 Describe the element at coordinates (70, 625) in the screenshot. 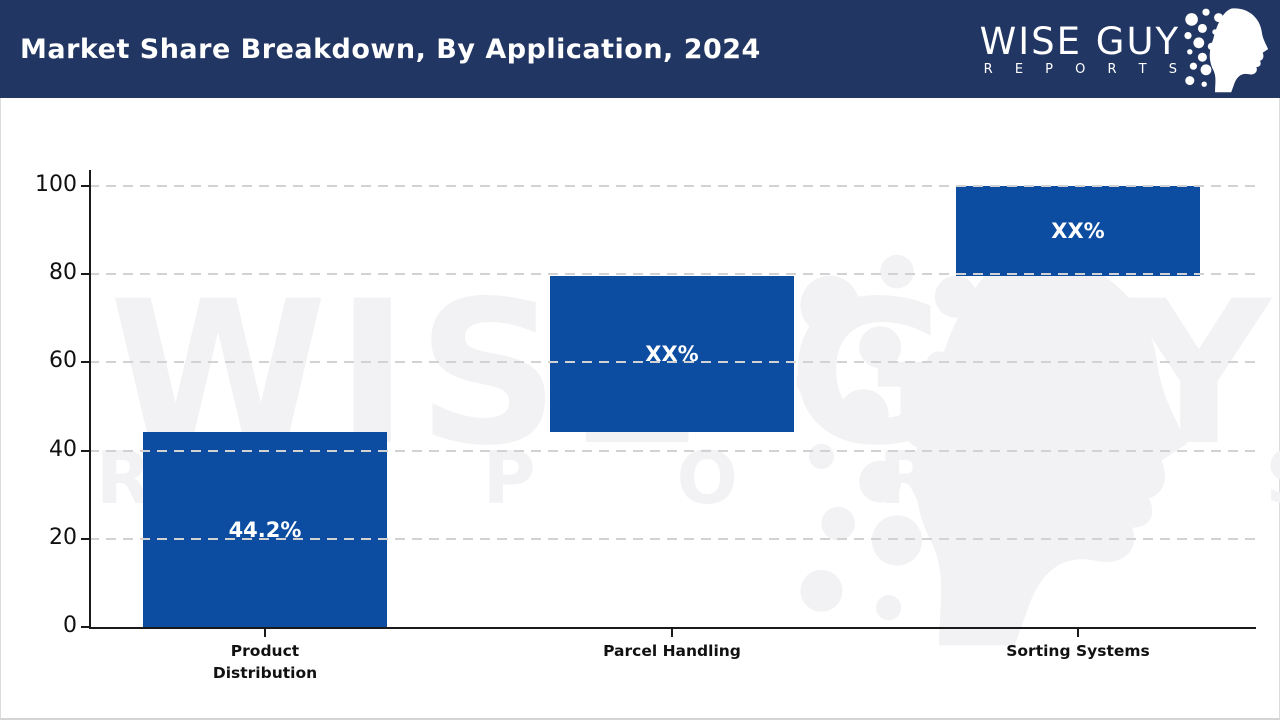

I see `y-tick-label: 0` at that location.